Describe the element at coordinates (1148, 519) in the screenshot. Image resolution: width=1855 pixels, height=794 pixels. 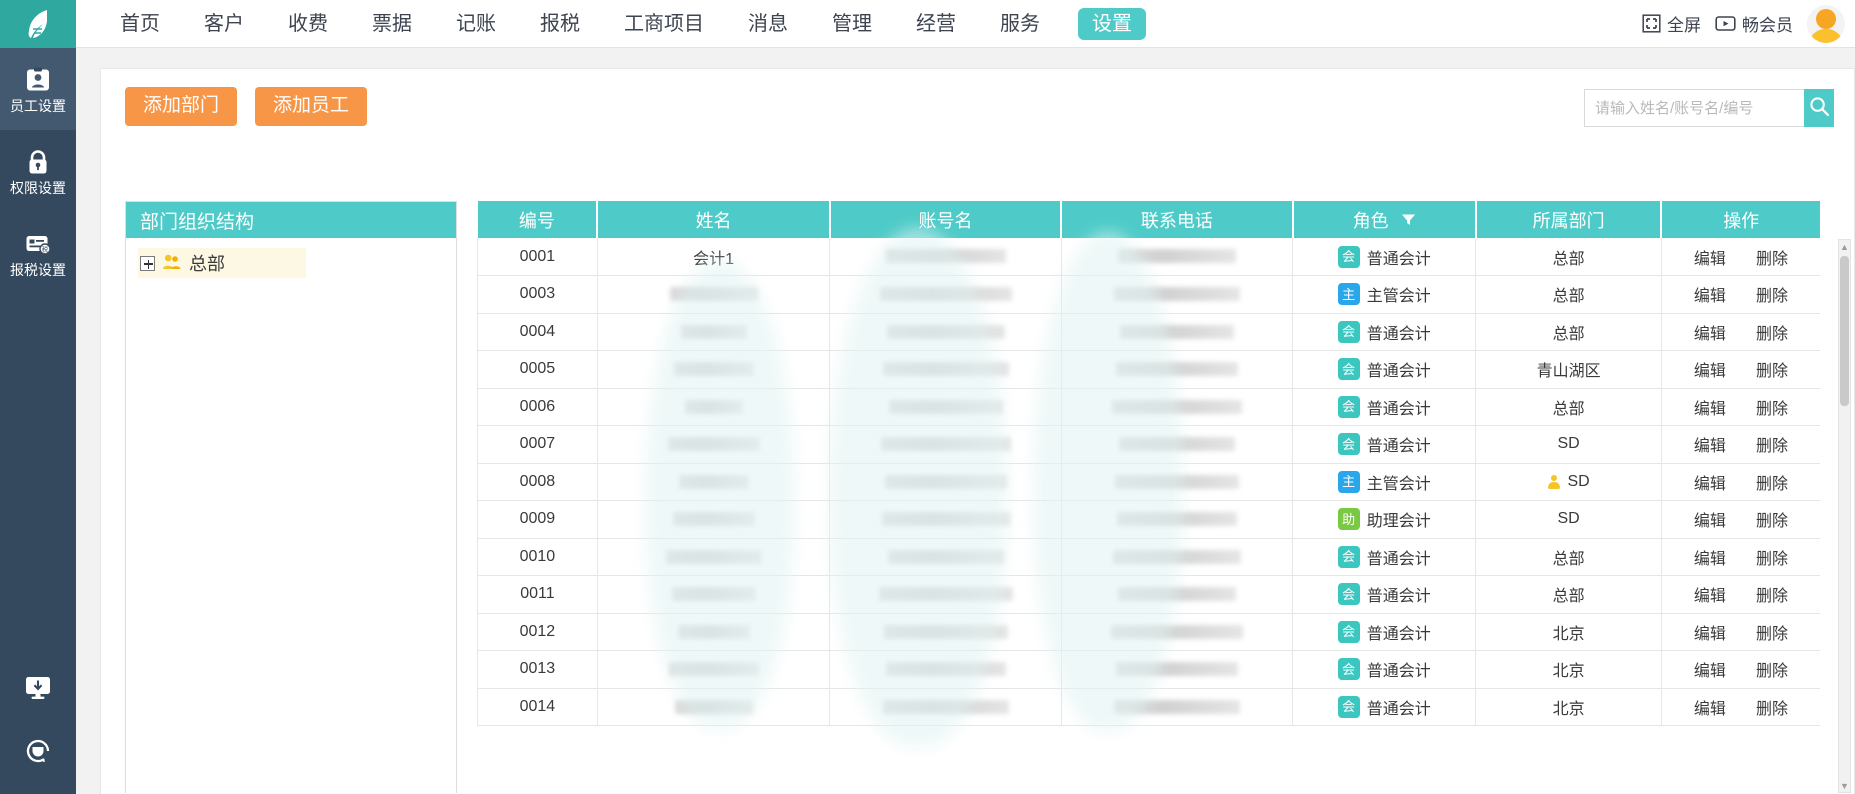
I see `table-row: 0009 助助理会计 SD 编辑 删除` at that location.